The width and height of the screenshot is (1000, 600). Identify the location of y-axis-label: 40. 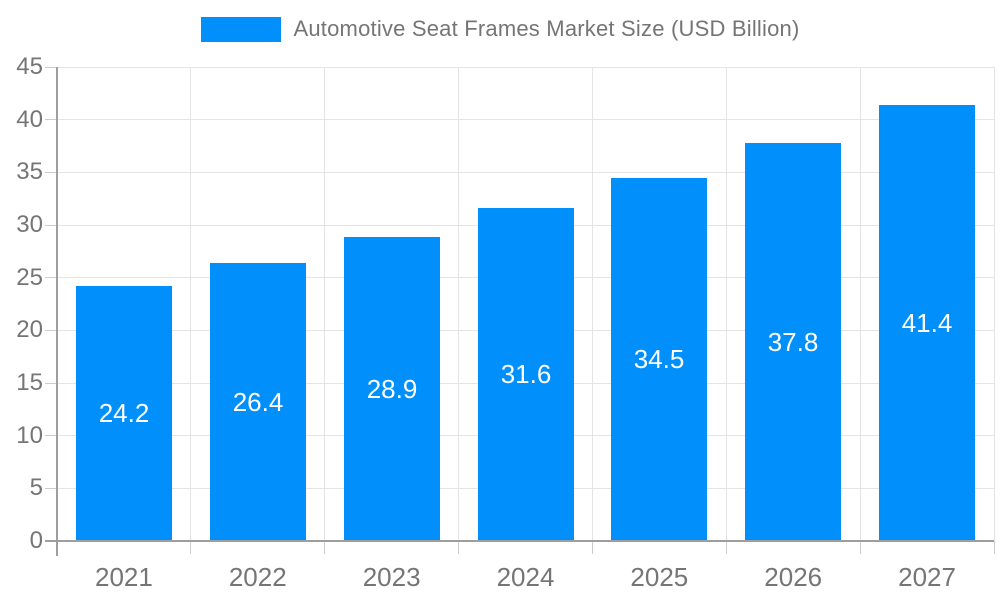
(29, 119).